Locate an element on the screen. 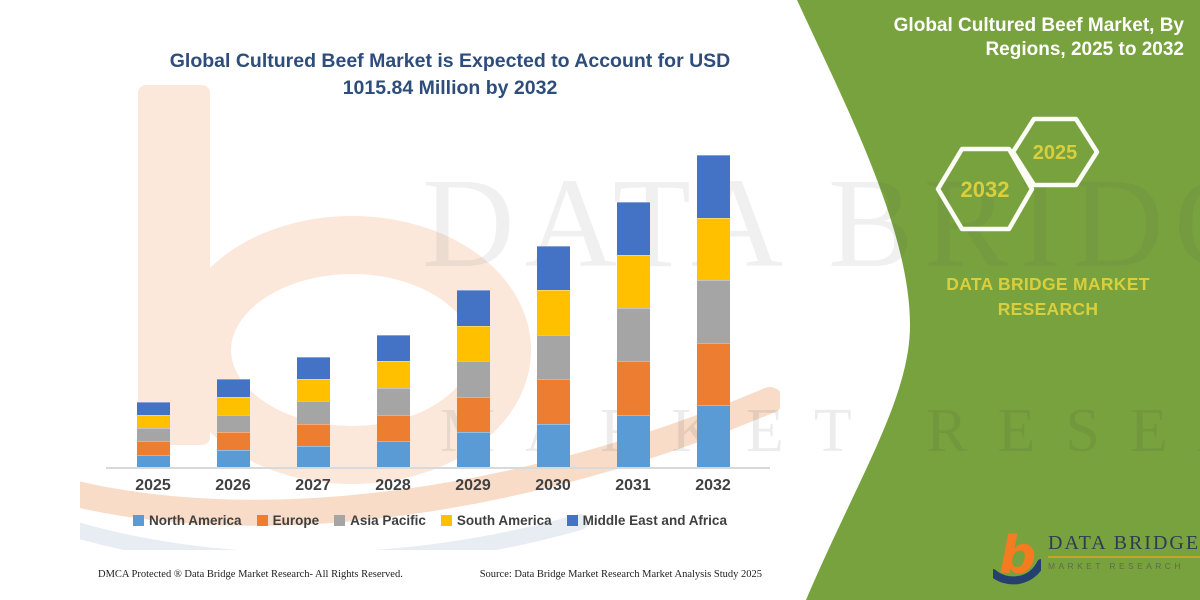  chart-title-line2: 1015.84 Million by 2032 is located at coordinates (450, 88).